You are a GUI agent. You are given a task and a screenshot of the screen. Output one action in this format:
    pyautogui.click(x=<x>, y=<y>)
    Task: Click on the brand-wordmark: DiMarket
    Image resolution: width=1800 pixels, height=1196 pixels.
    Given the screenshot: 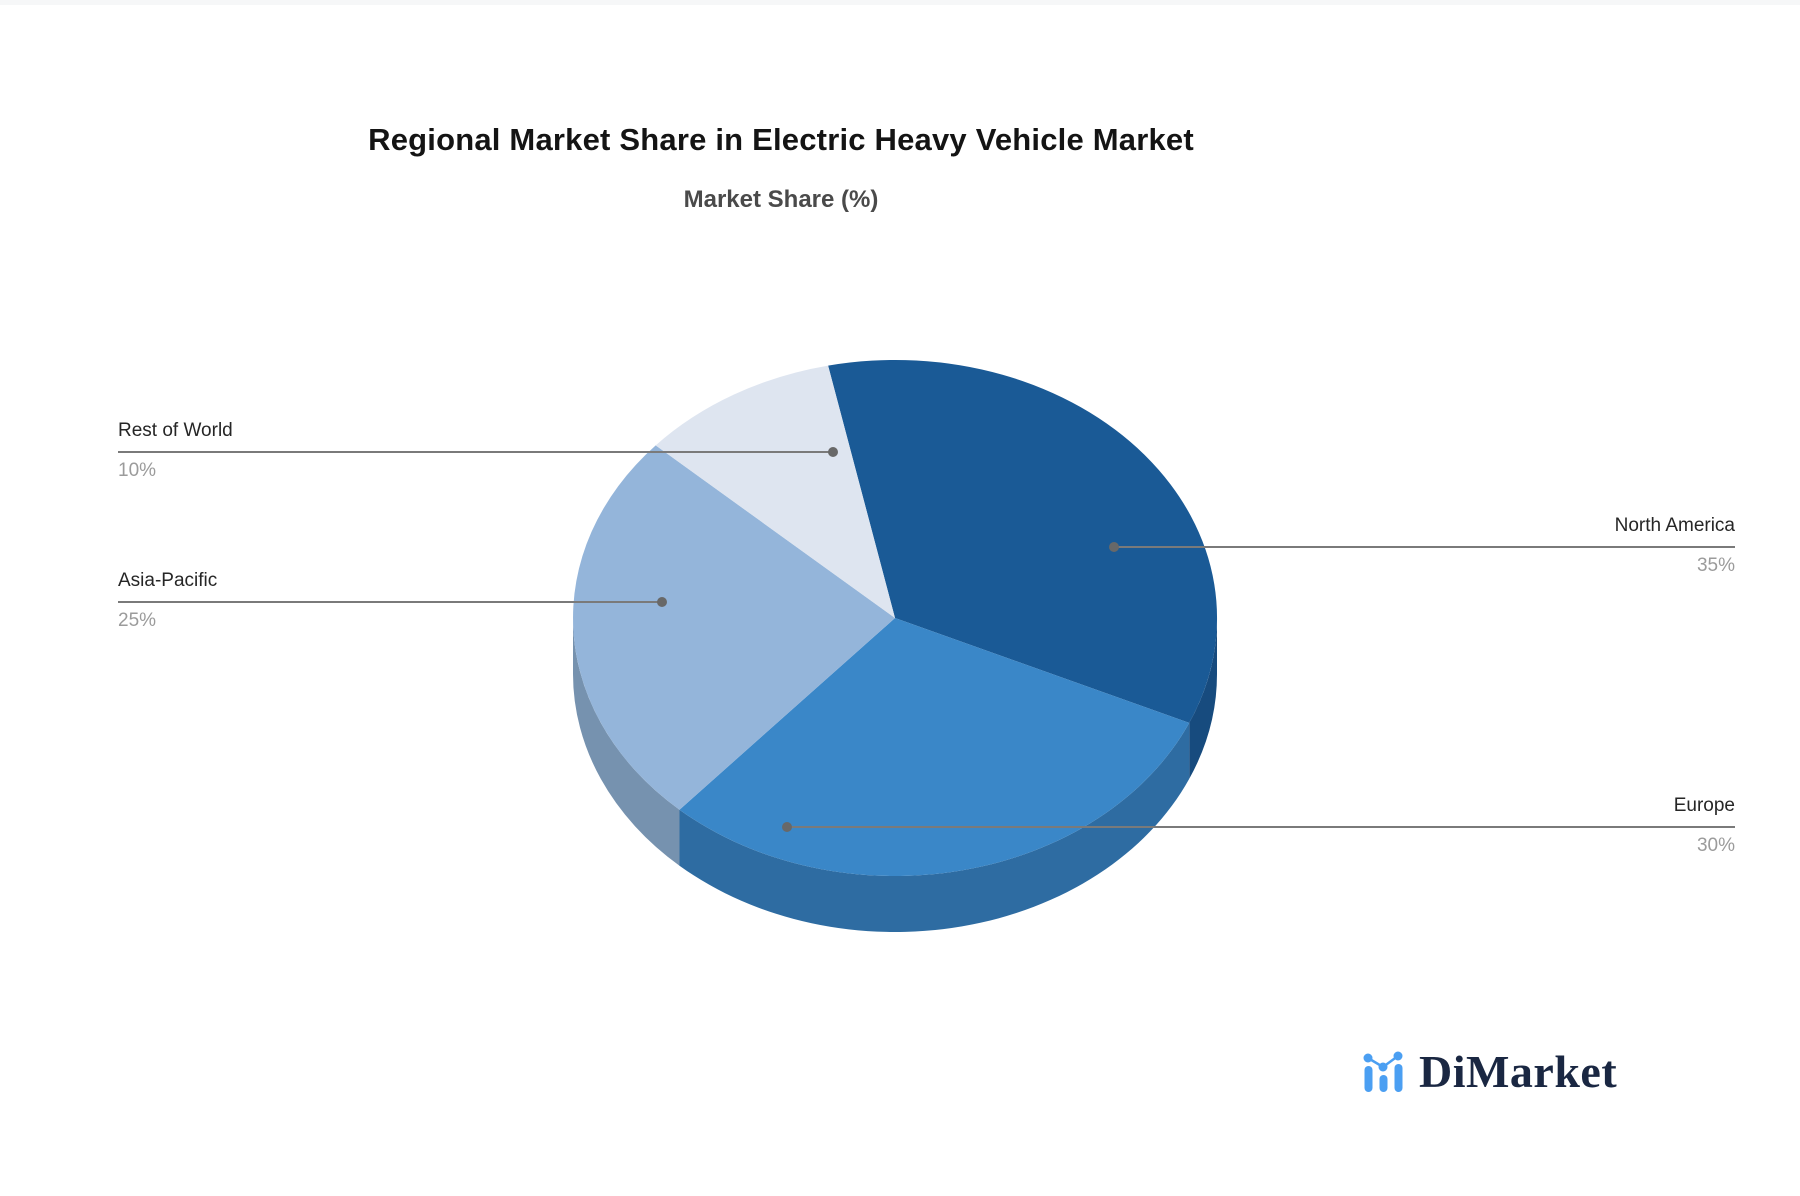 What is the action you would take?
    pyautogui.click(x=1518, y=1071)
    